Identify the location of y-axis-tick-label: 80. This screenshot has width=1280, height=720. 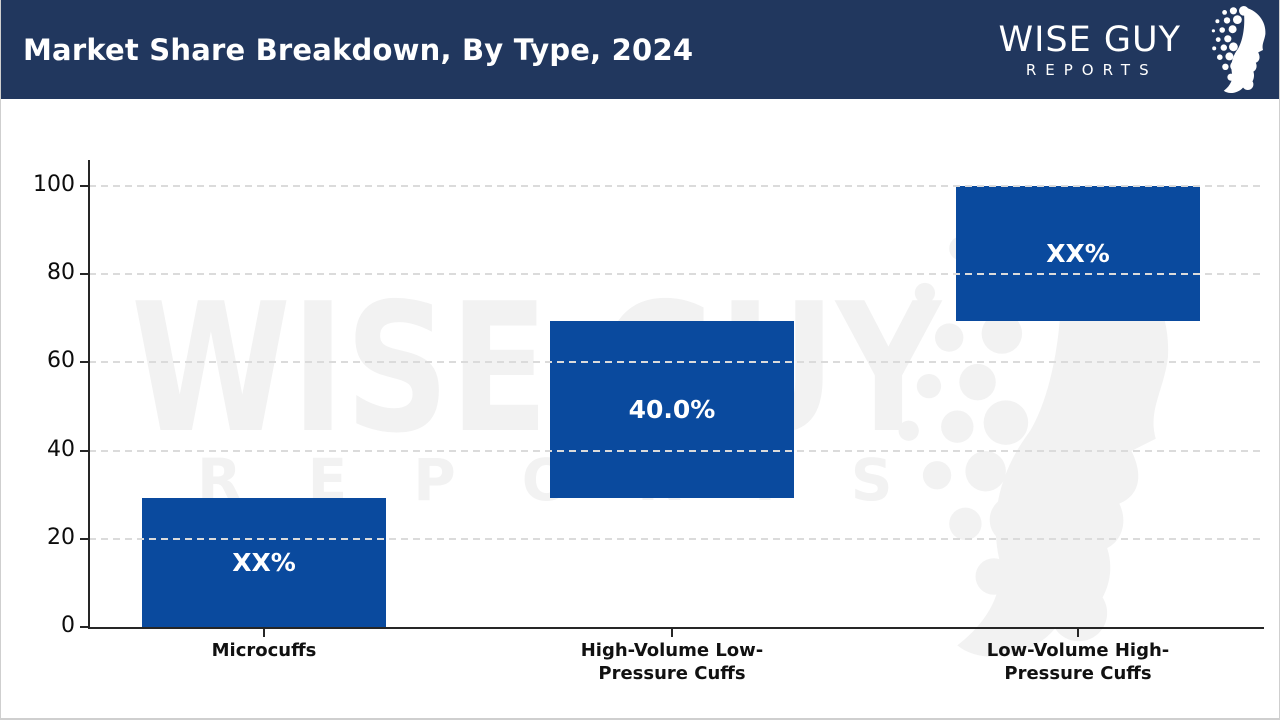
(61, 273).